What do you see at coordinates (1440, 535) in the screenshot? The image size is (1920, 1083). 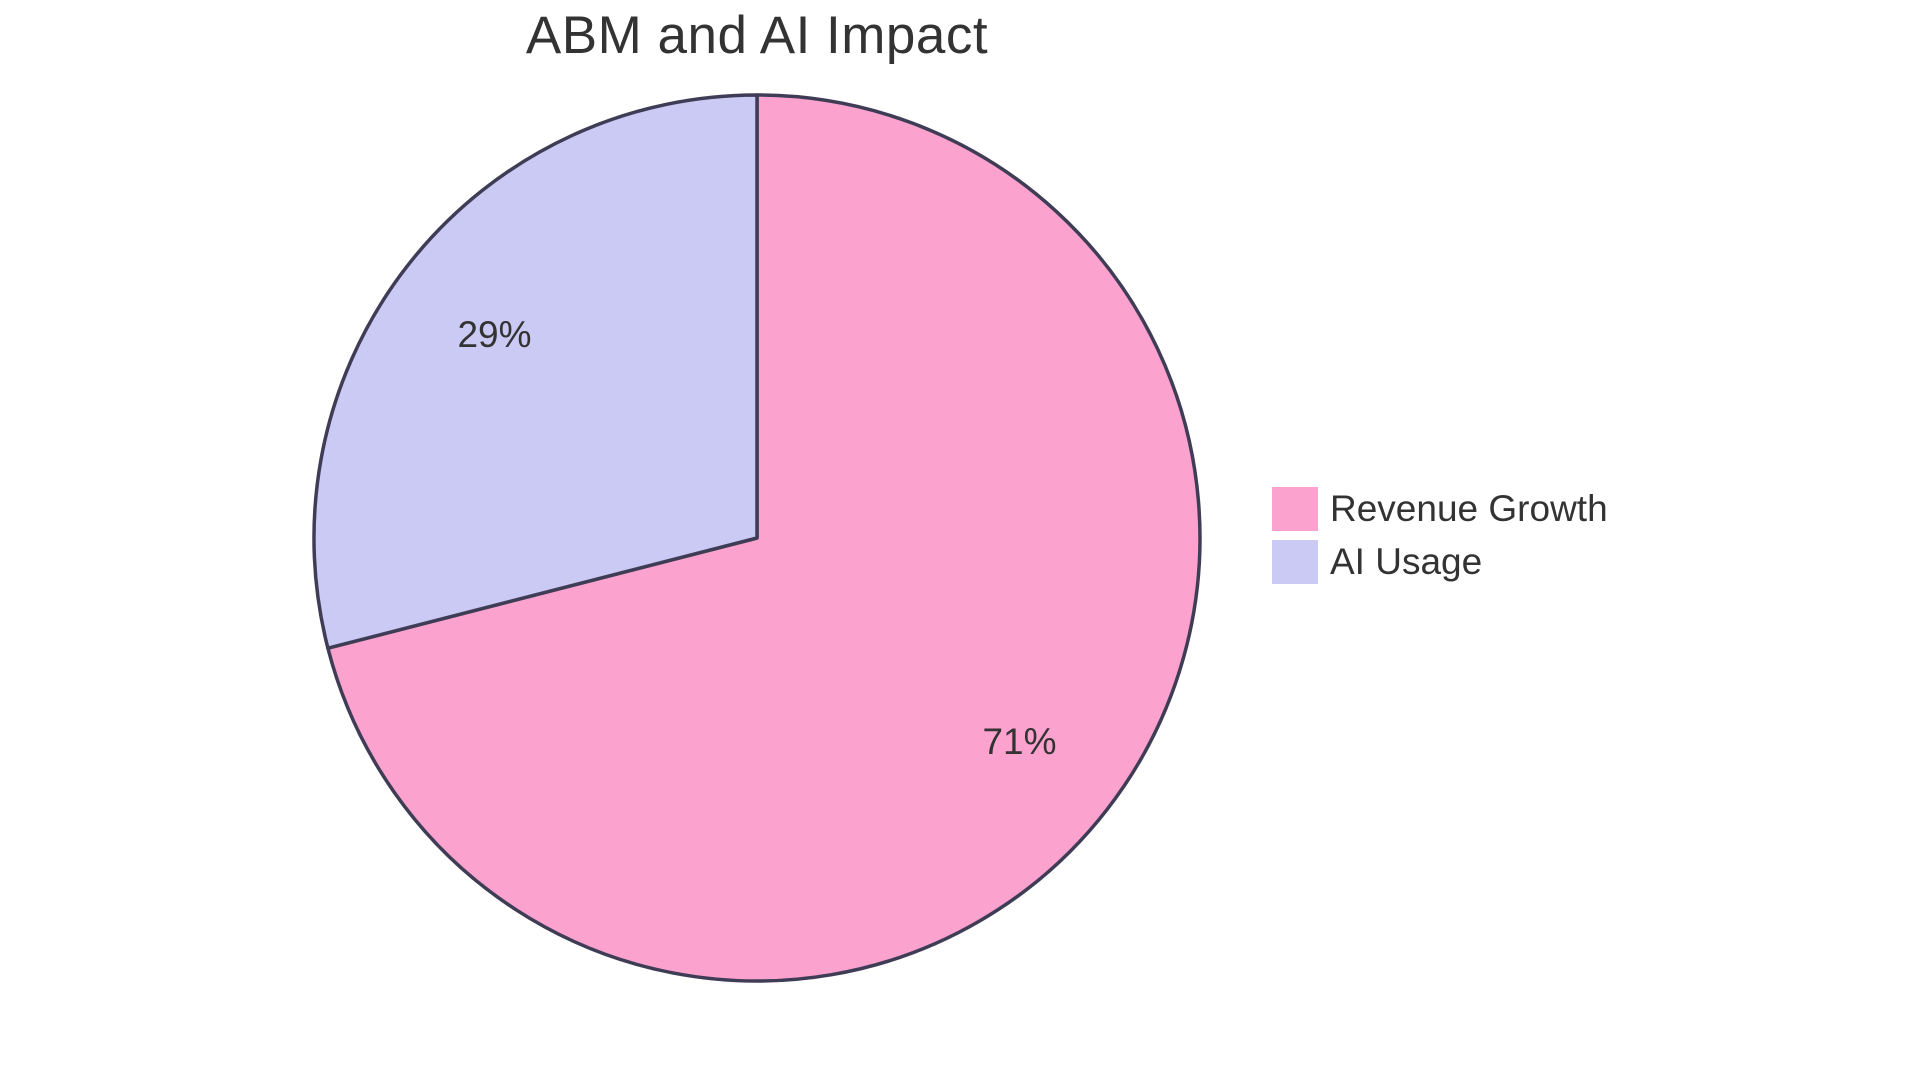 I see `legend: Revenue Growth AI Usage` at bounding box center [1440, 535].